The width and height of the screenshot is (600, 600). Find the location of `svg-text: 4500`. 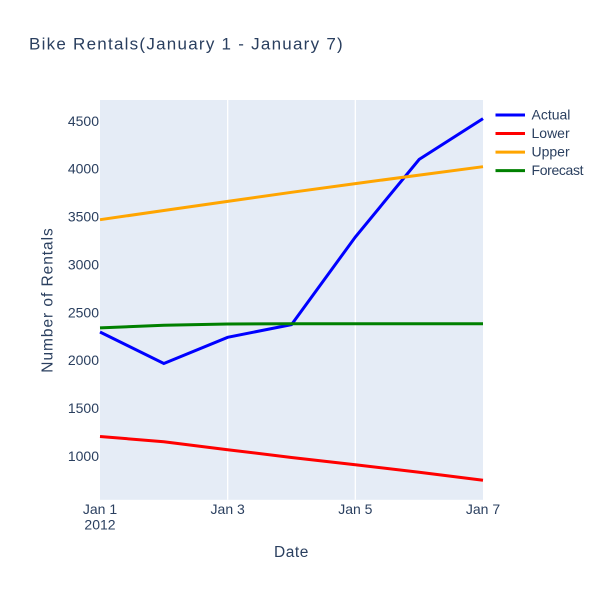

svg-text: 4500 is located at coordinates (83, 121).